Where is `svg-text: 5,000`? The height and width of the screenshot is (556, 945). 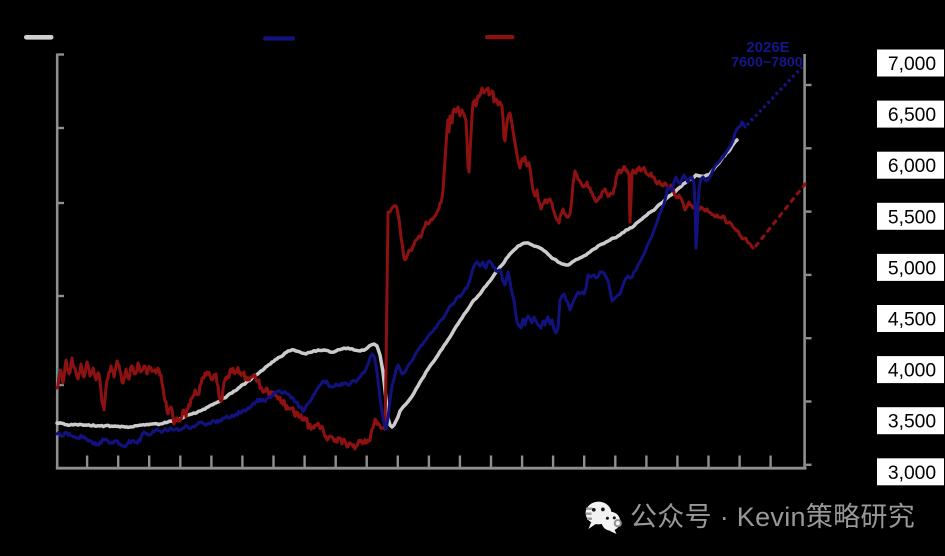
svg-text: 5,000 is located at coordinates (912, 268).